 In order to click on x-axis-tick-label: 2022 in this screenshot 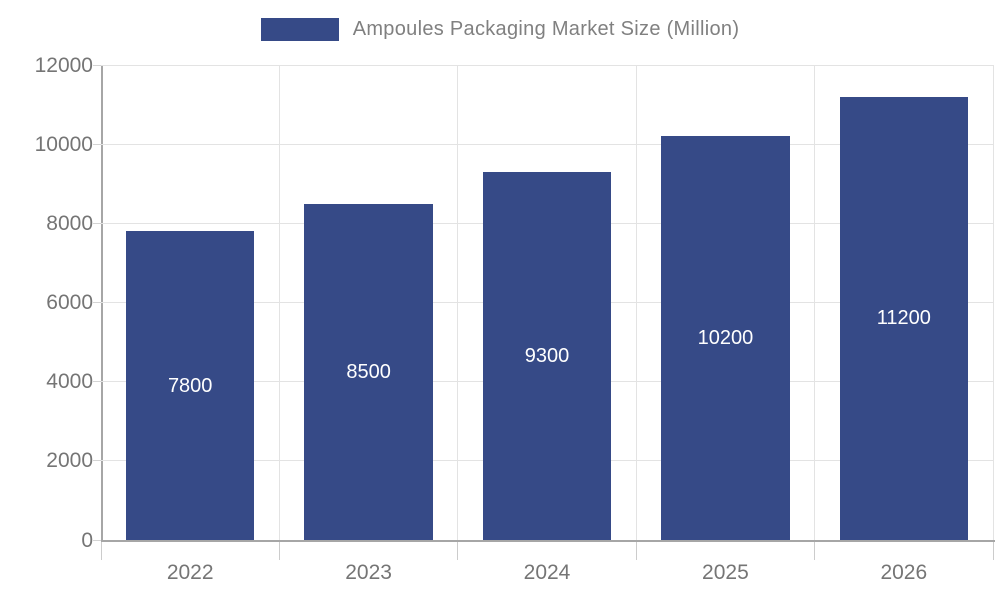, I will do `click(190, 572)`.